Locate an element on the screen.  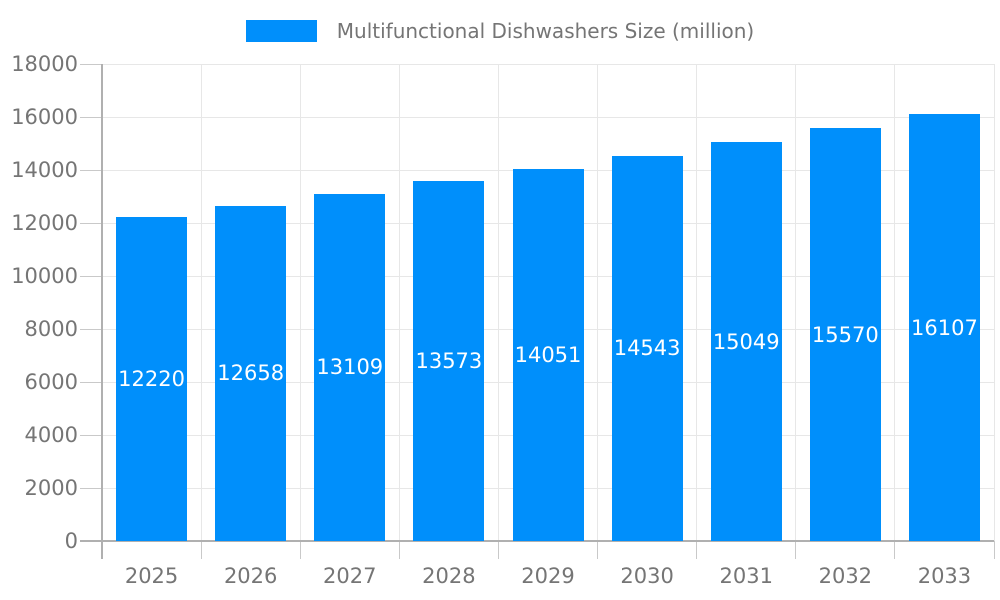
bar-value-label: 12220 is located at coordinates (151, 379).